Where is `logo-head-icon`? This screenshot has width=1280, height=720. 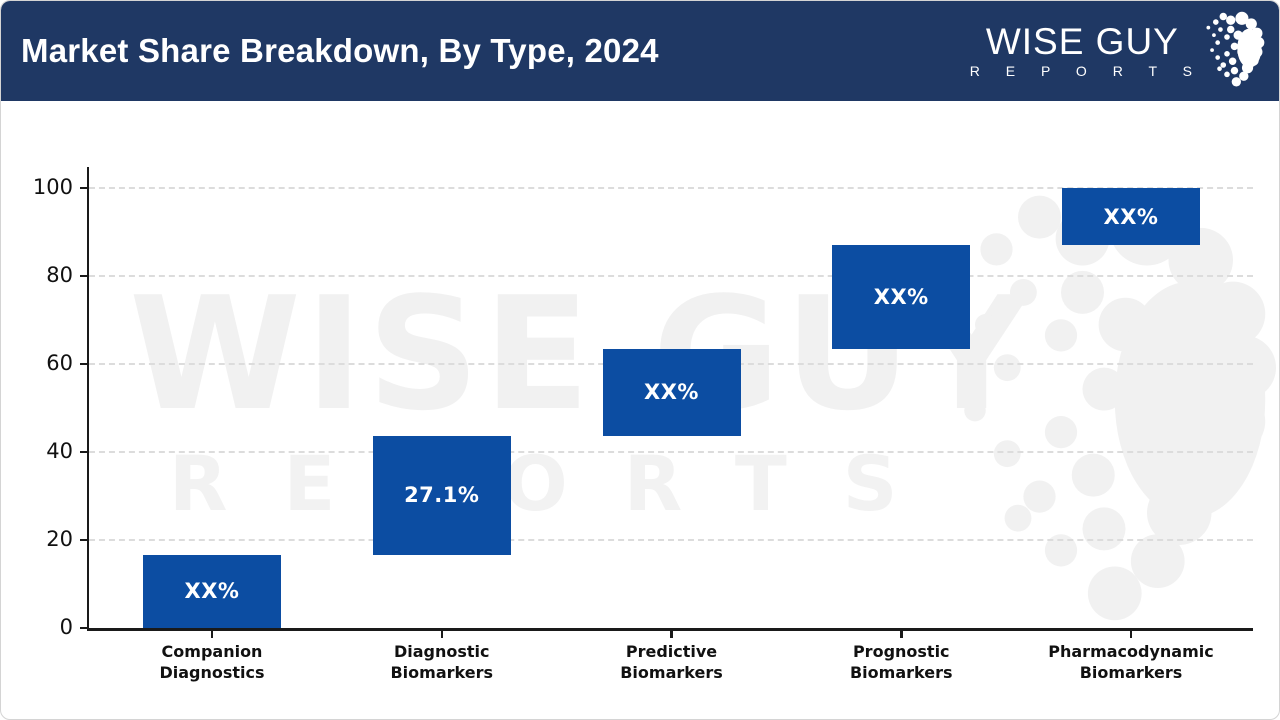 logo-head-icon is located at coordinates (1235, 49).